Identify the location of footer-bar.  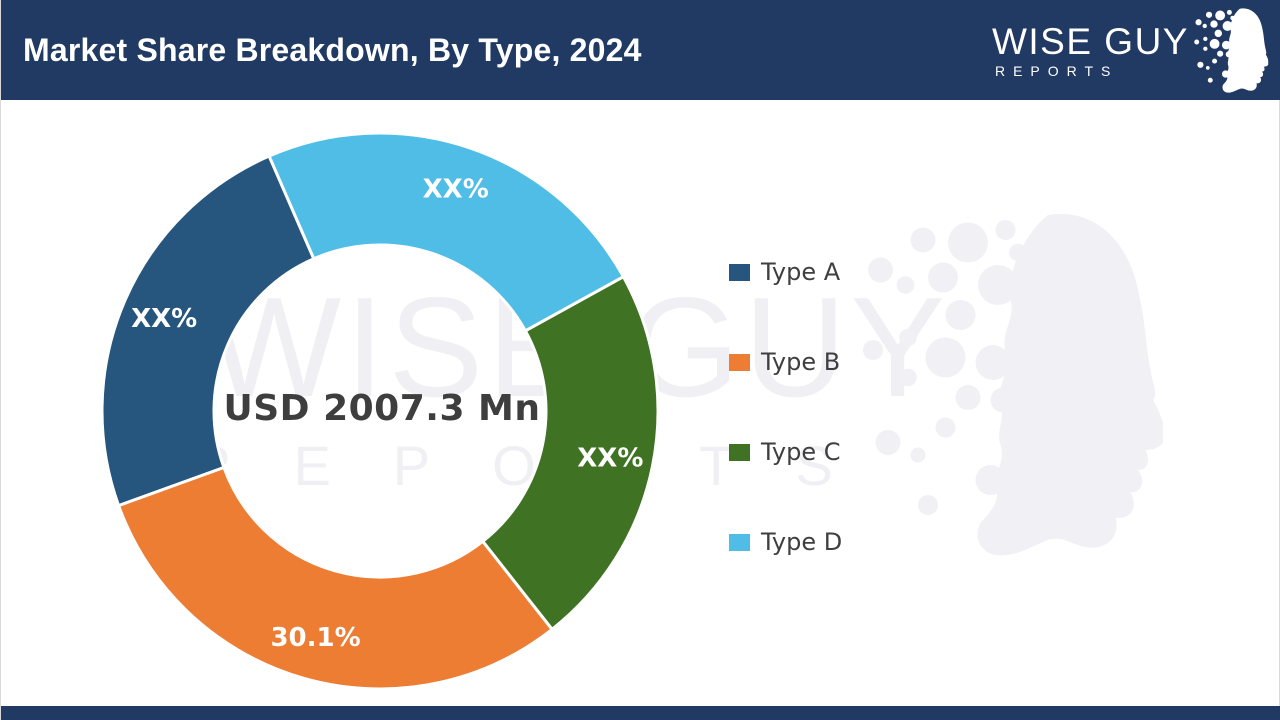
(640, 713).